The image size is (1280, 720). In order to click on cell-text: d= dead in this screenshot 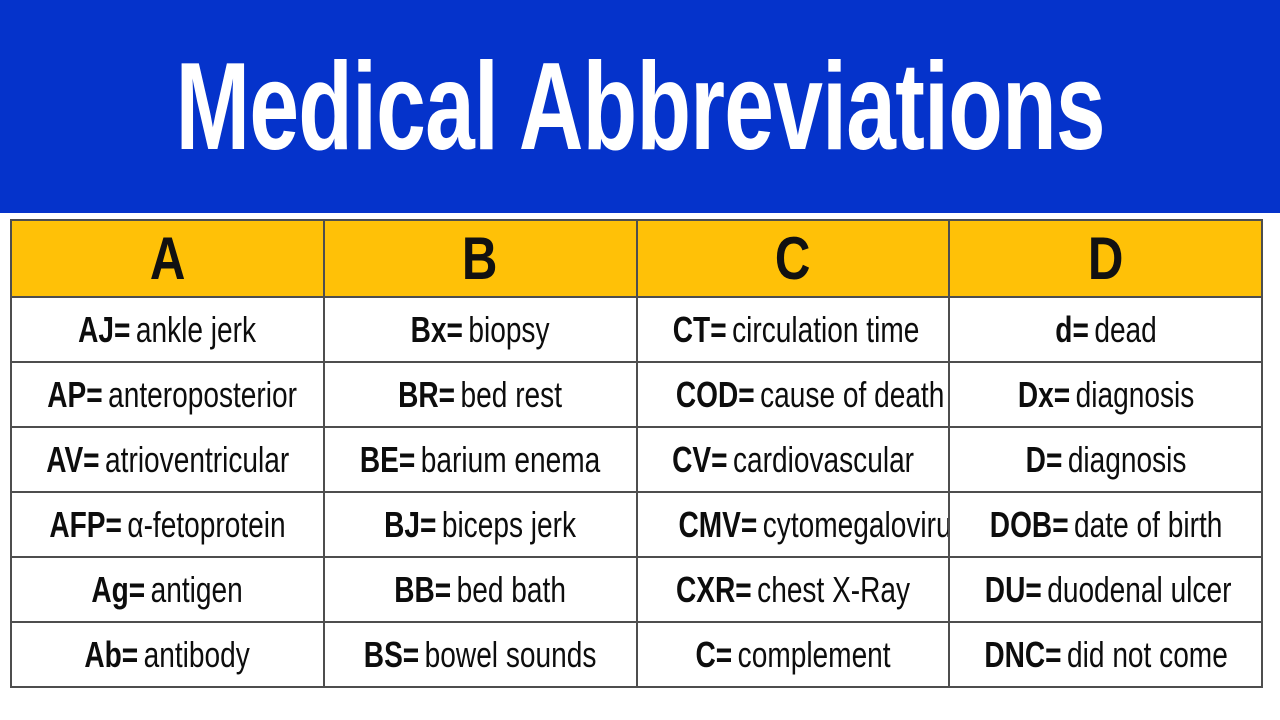, I will do `click(1105, 330)`.